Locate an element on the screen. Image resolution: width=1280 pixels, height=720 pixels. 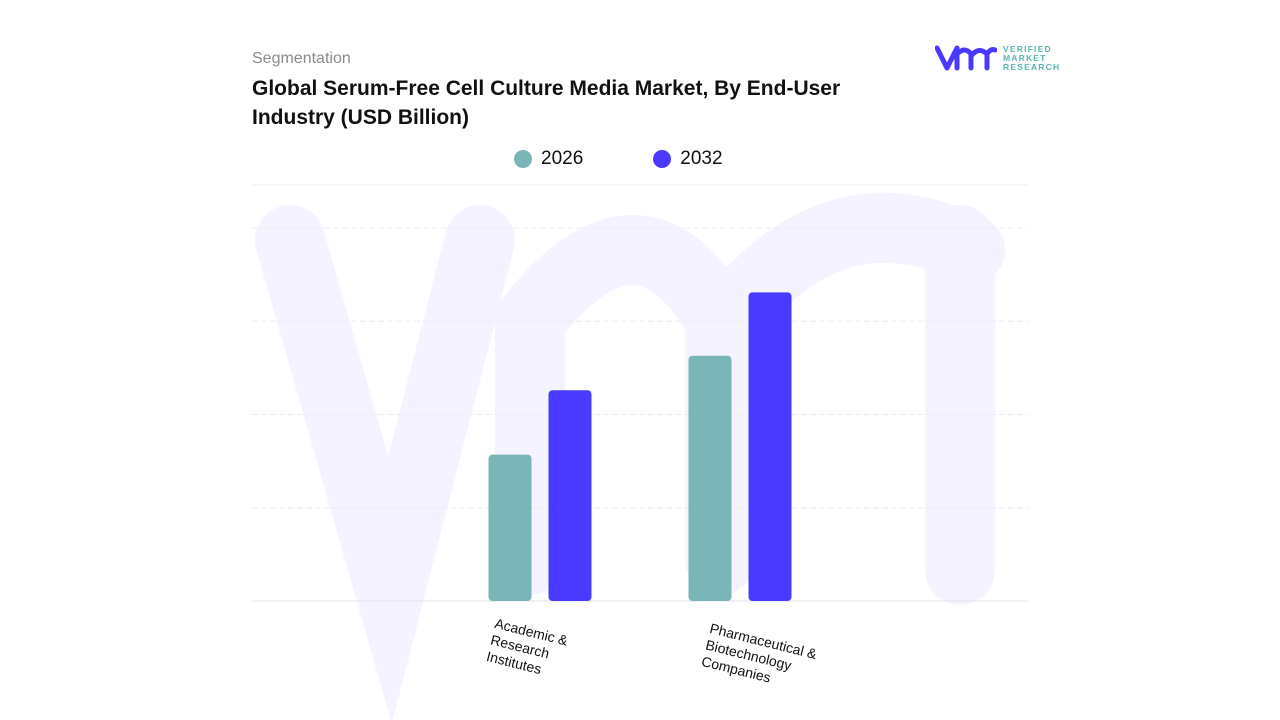
legend-label-2032: 2032 is located at coordinates (701, 158).